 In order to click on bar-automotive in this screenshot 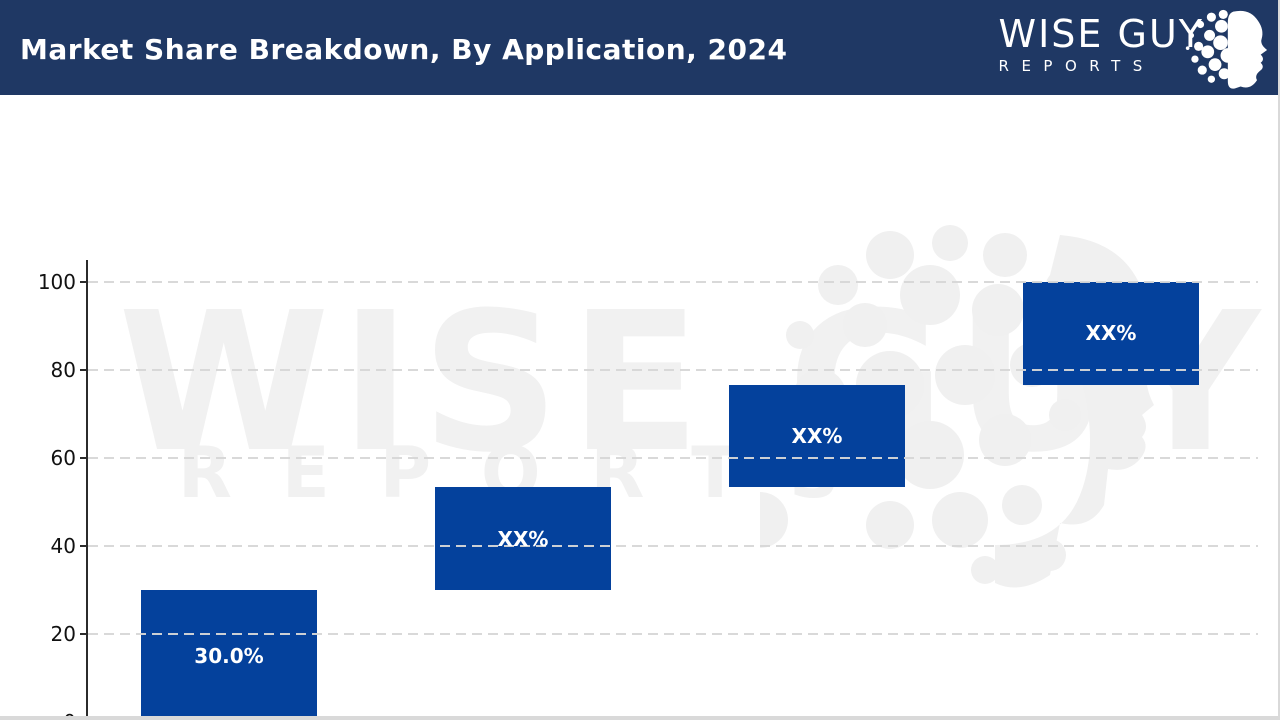, I will do `click(523, 538)`.